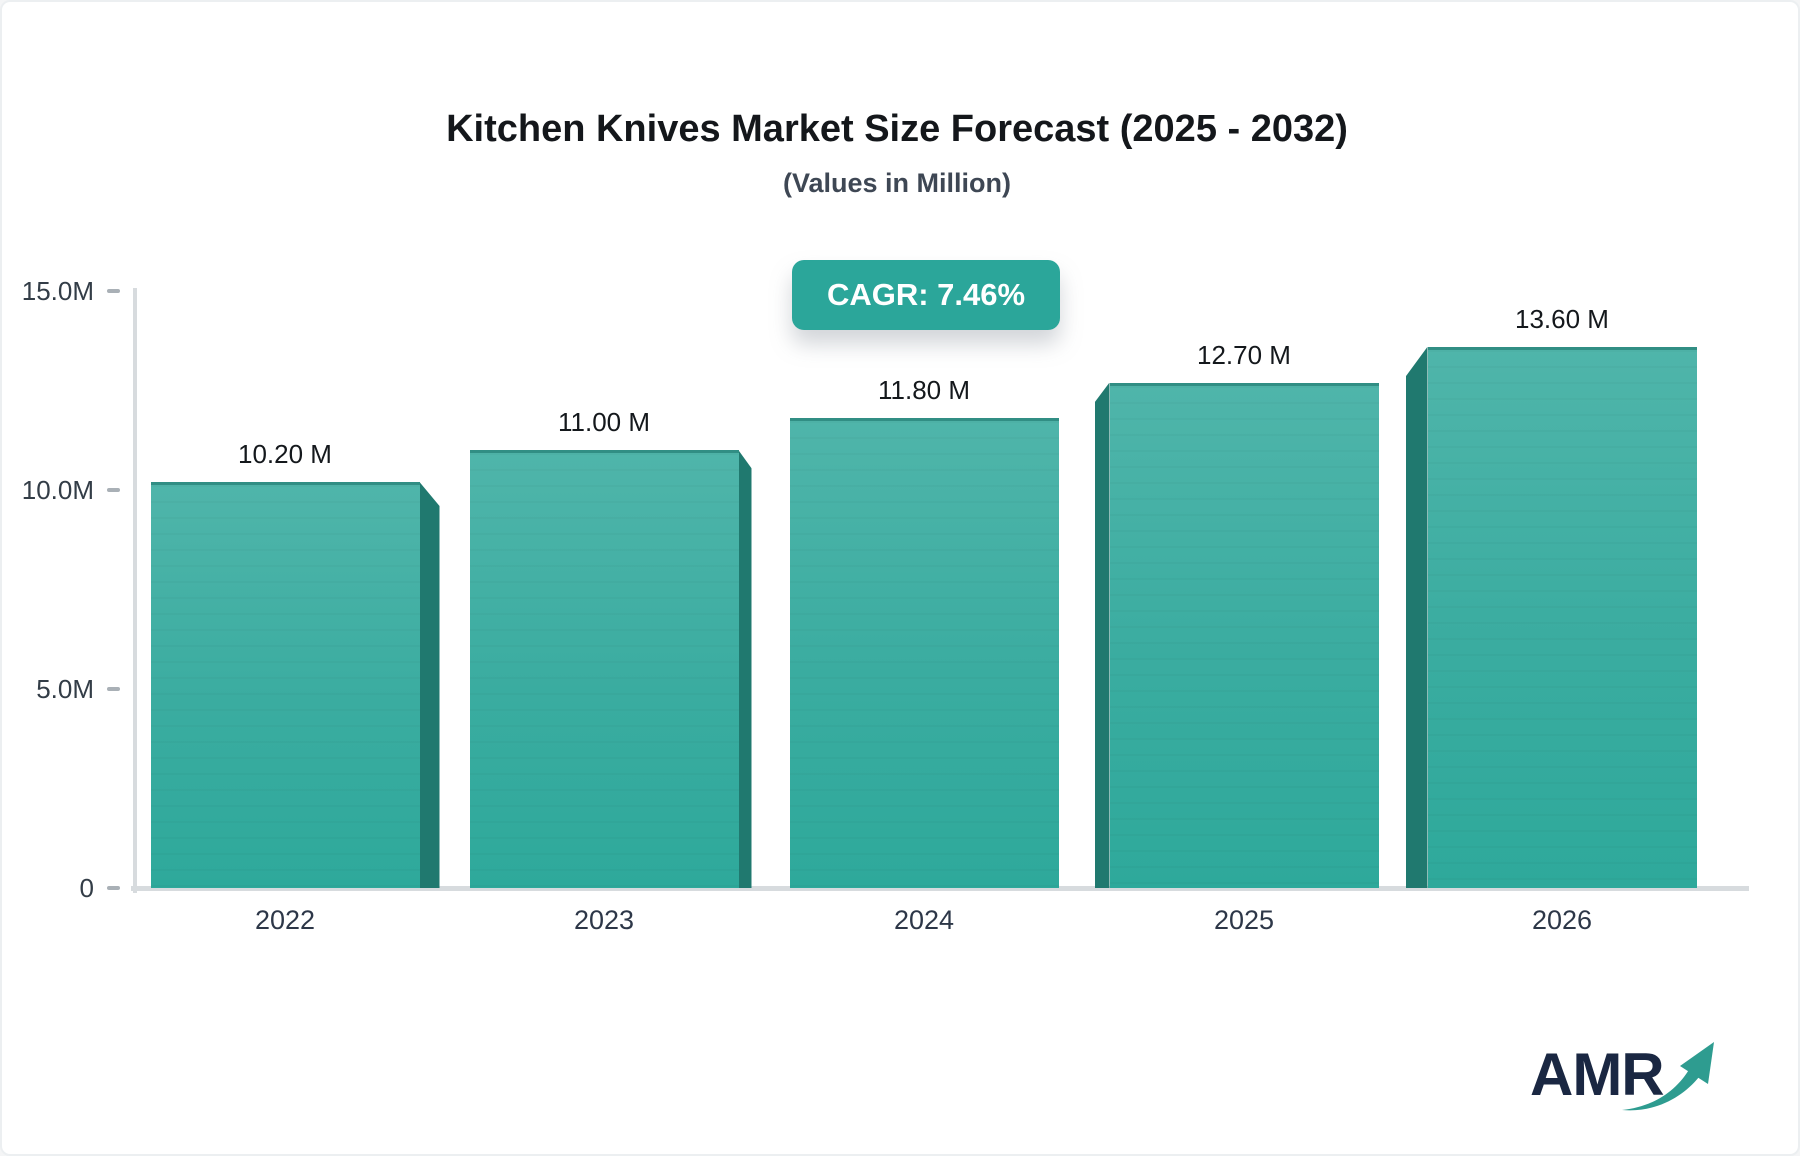 This screenshot has width=1800, height=1156. What do you see at coordinates (923, 390) in the screenshot?
I see `bar-value-label-2024: 11.80 M` at bounding box center [923, 390].